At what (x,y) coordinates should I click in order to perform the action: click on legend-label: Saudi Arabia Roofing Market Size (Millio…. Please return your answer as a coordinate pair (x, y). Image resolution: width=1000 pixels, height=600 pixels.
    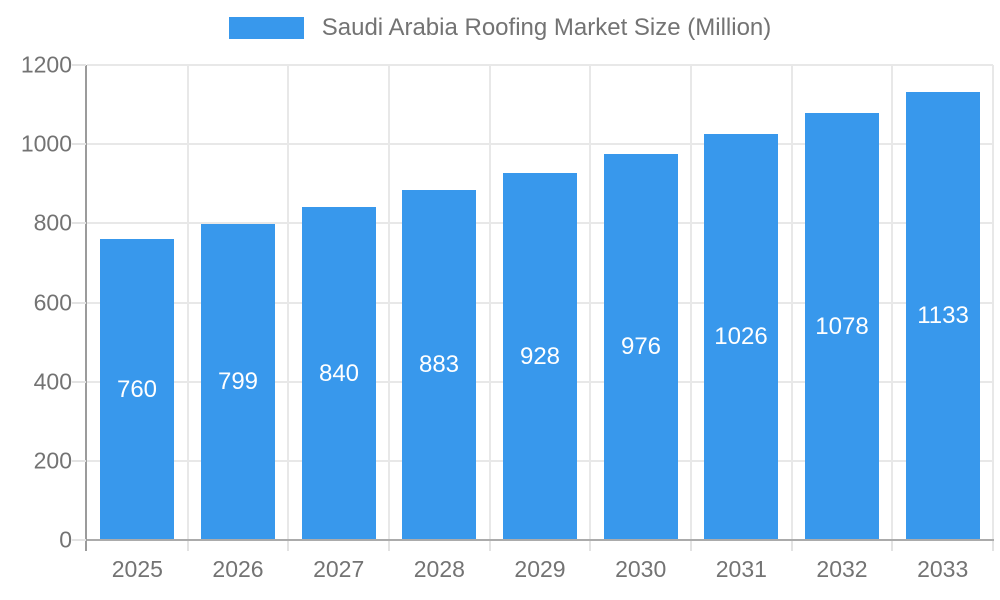
    Looking at the image, I should click on (546, 27).